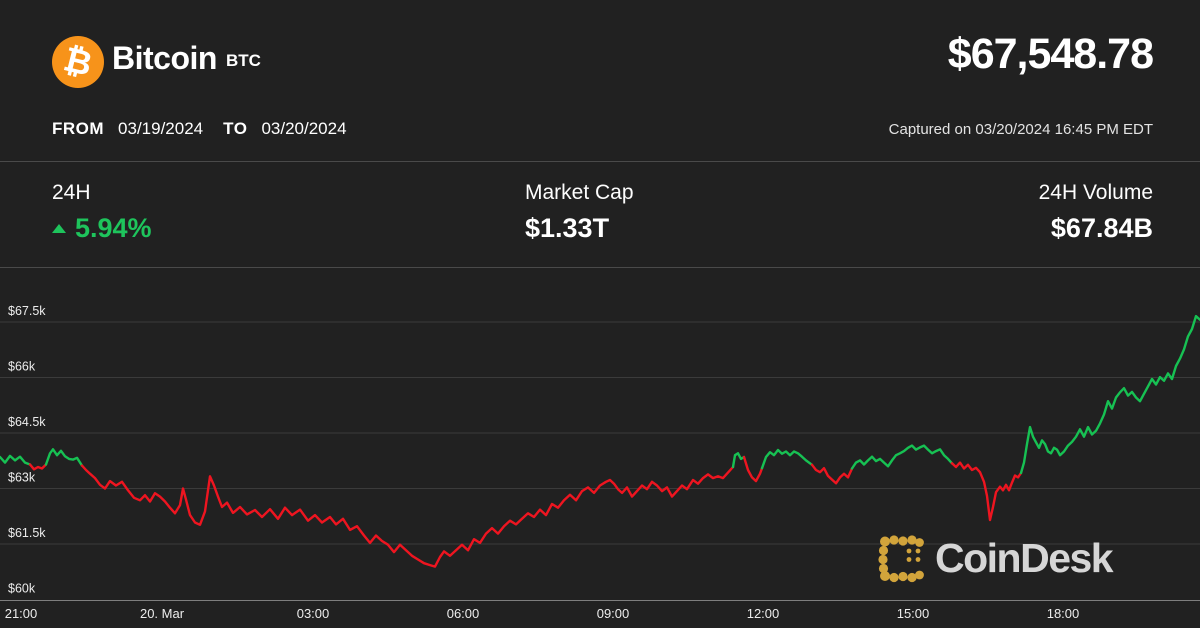 This screenshot has height=628, width=1200. What do you see at coordinates (209, 129) in the screenshot?
I see `date-range: FROM 03/19/2024 TO 03/20/2024` at bounding box center [209, 129].